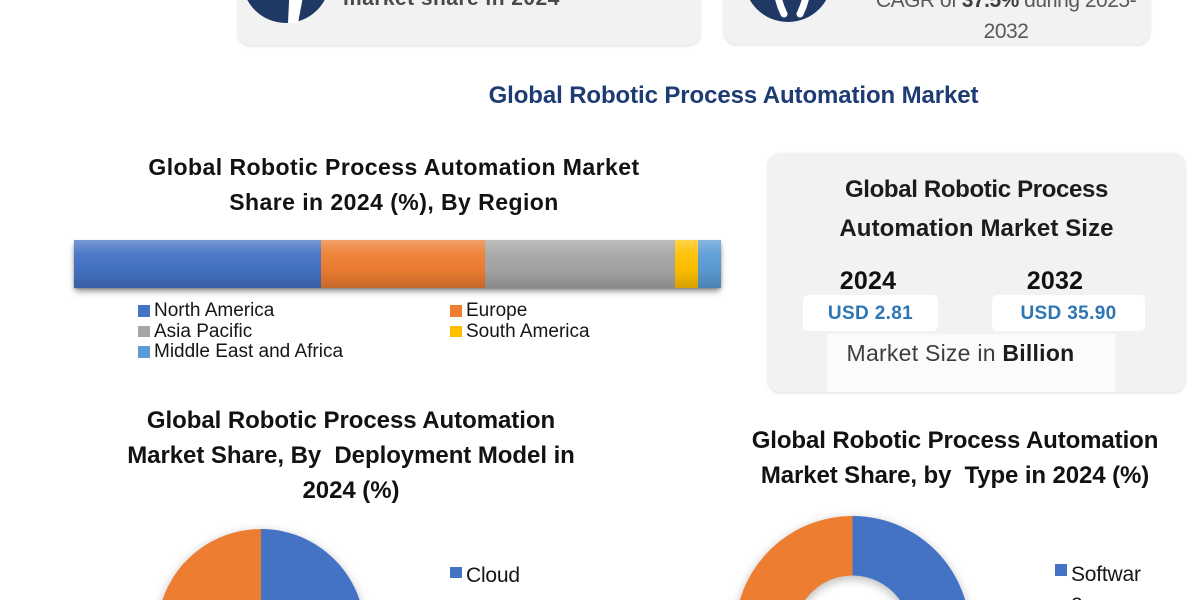 Image resolution: width=1200 pixels, height=600 pixels. Describe the element at coordinates (1106, 581) in the screenshot. I see `software-legend-label: Software` at that location.